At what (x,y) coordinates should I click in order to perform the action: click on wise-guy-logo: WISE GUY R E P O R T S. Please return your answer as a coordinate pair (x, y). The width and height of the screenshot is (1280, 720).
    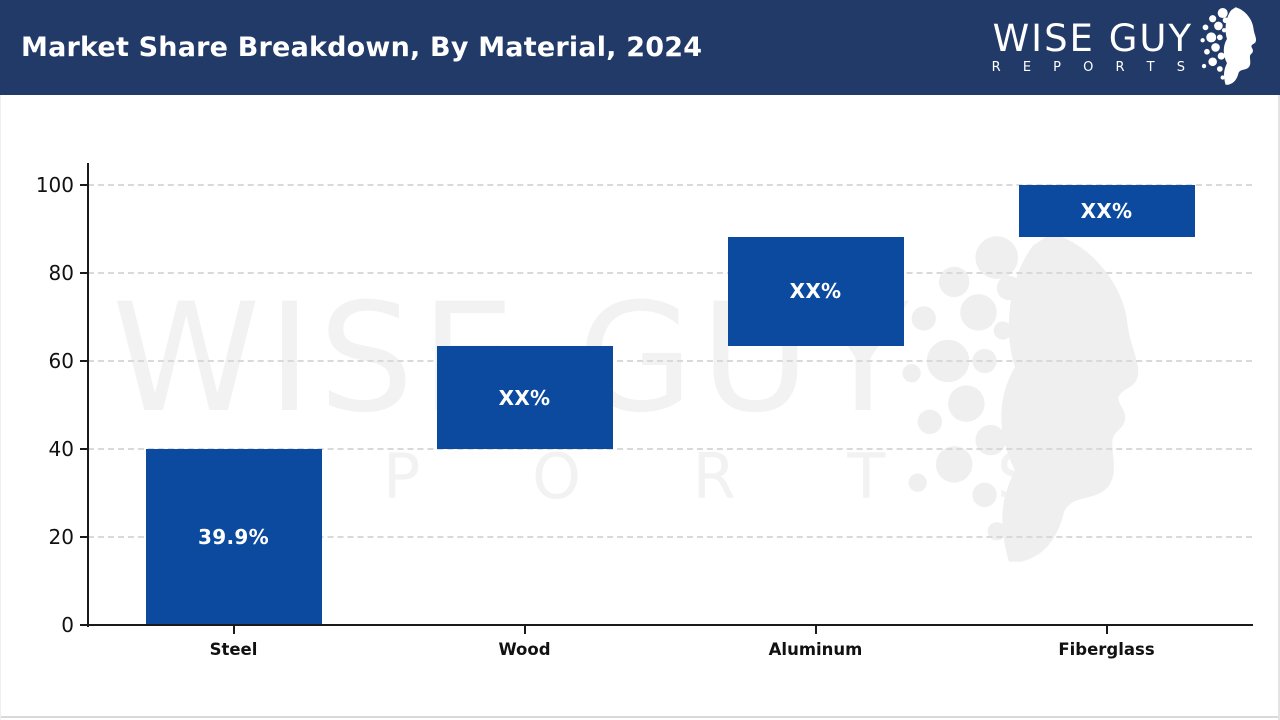
    Looking at the image, I should click on (1129, 48).